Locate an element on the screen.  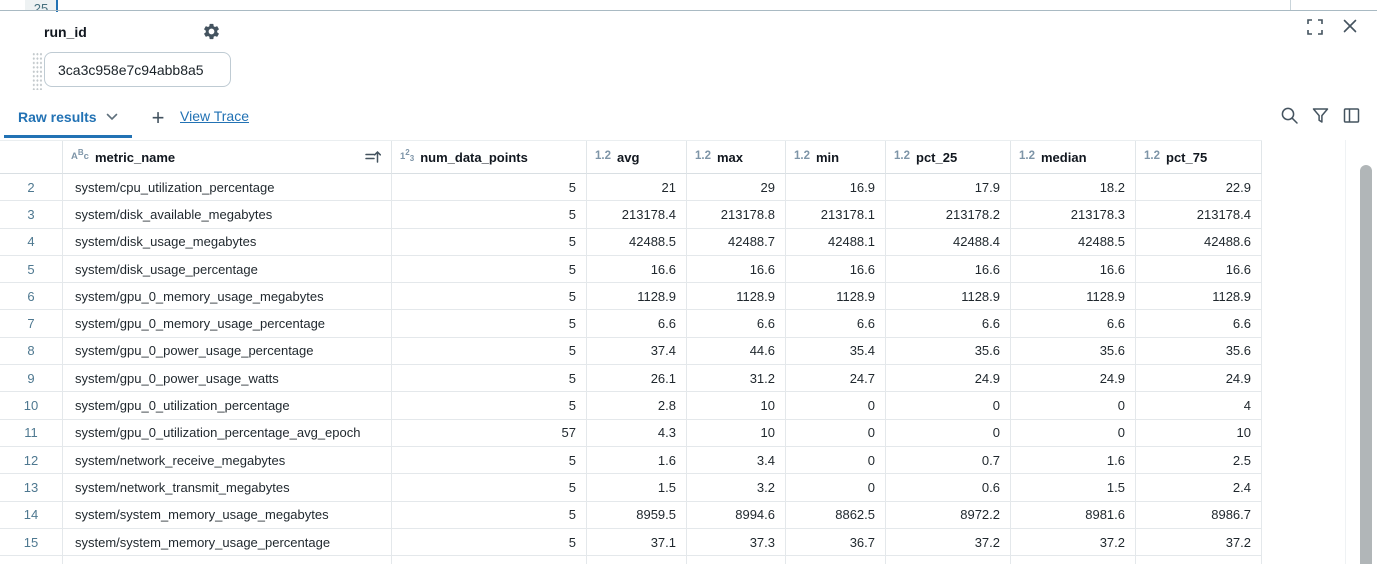
table-cell: system/disk_usage_megabytes is located at coordinates (227, 242).